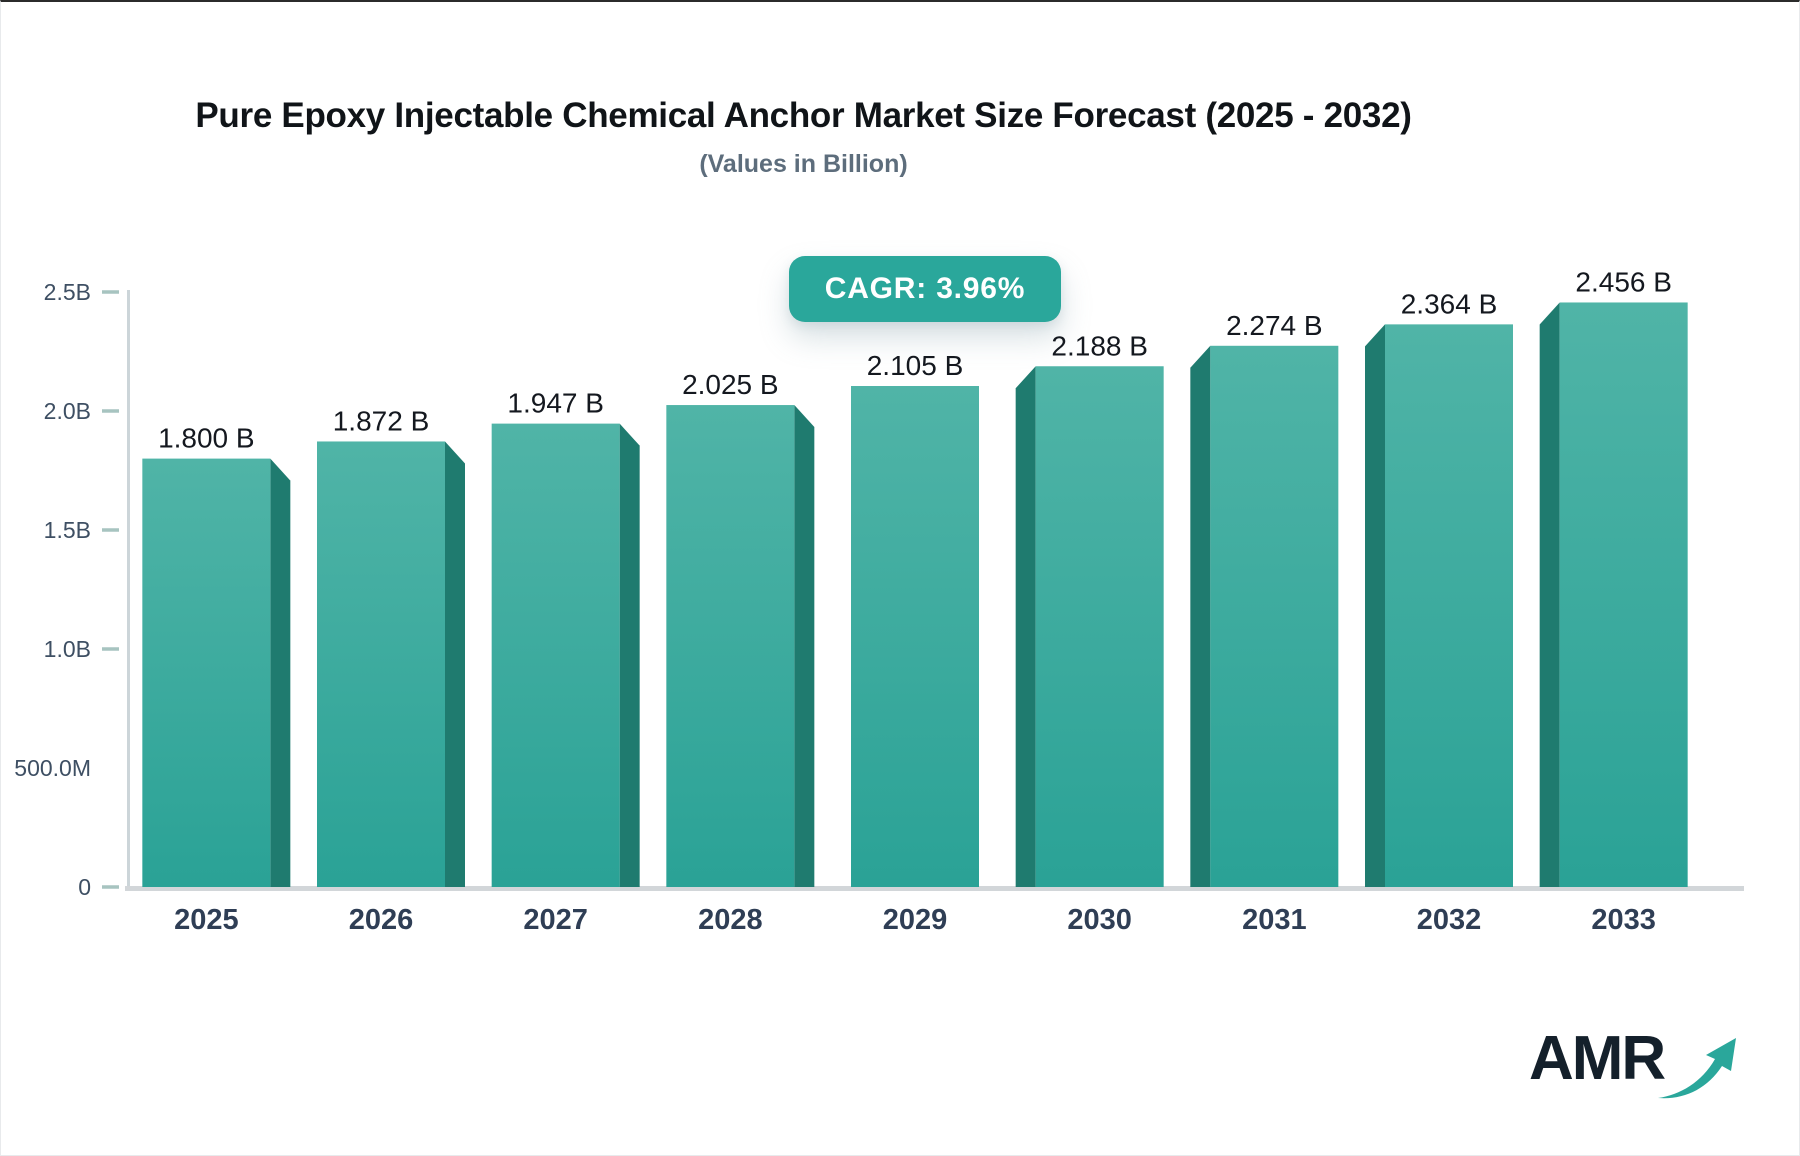  Describe the element at coordinates (730, 920) in the screenshot. I see `x-axis-label: 2028` at that location.